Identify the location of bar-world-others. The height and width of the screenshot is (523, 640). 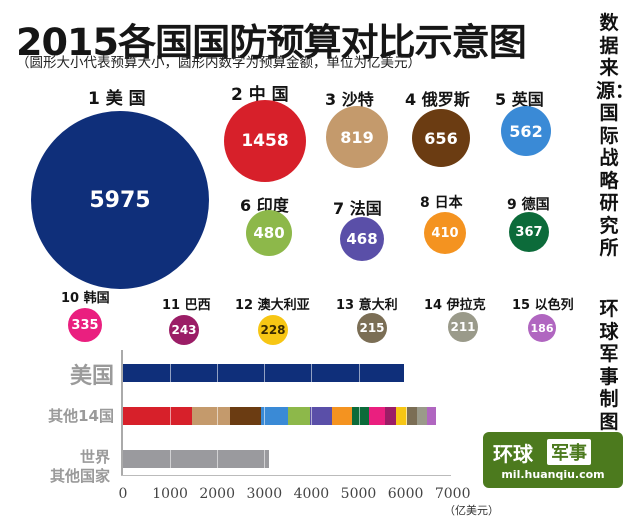
(196, 459).